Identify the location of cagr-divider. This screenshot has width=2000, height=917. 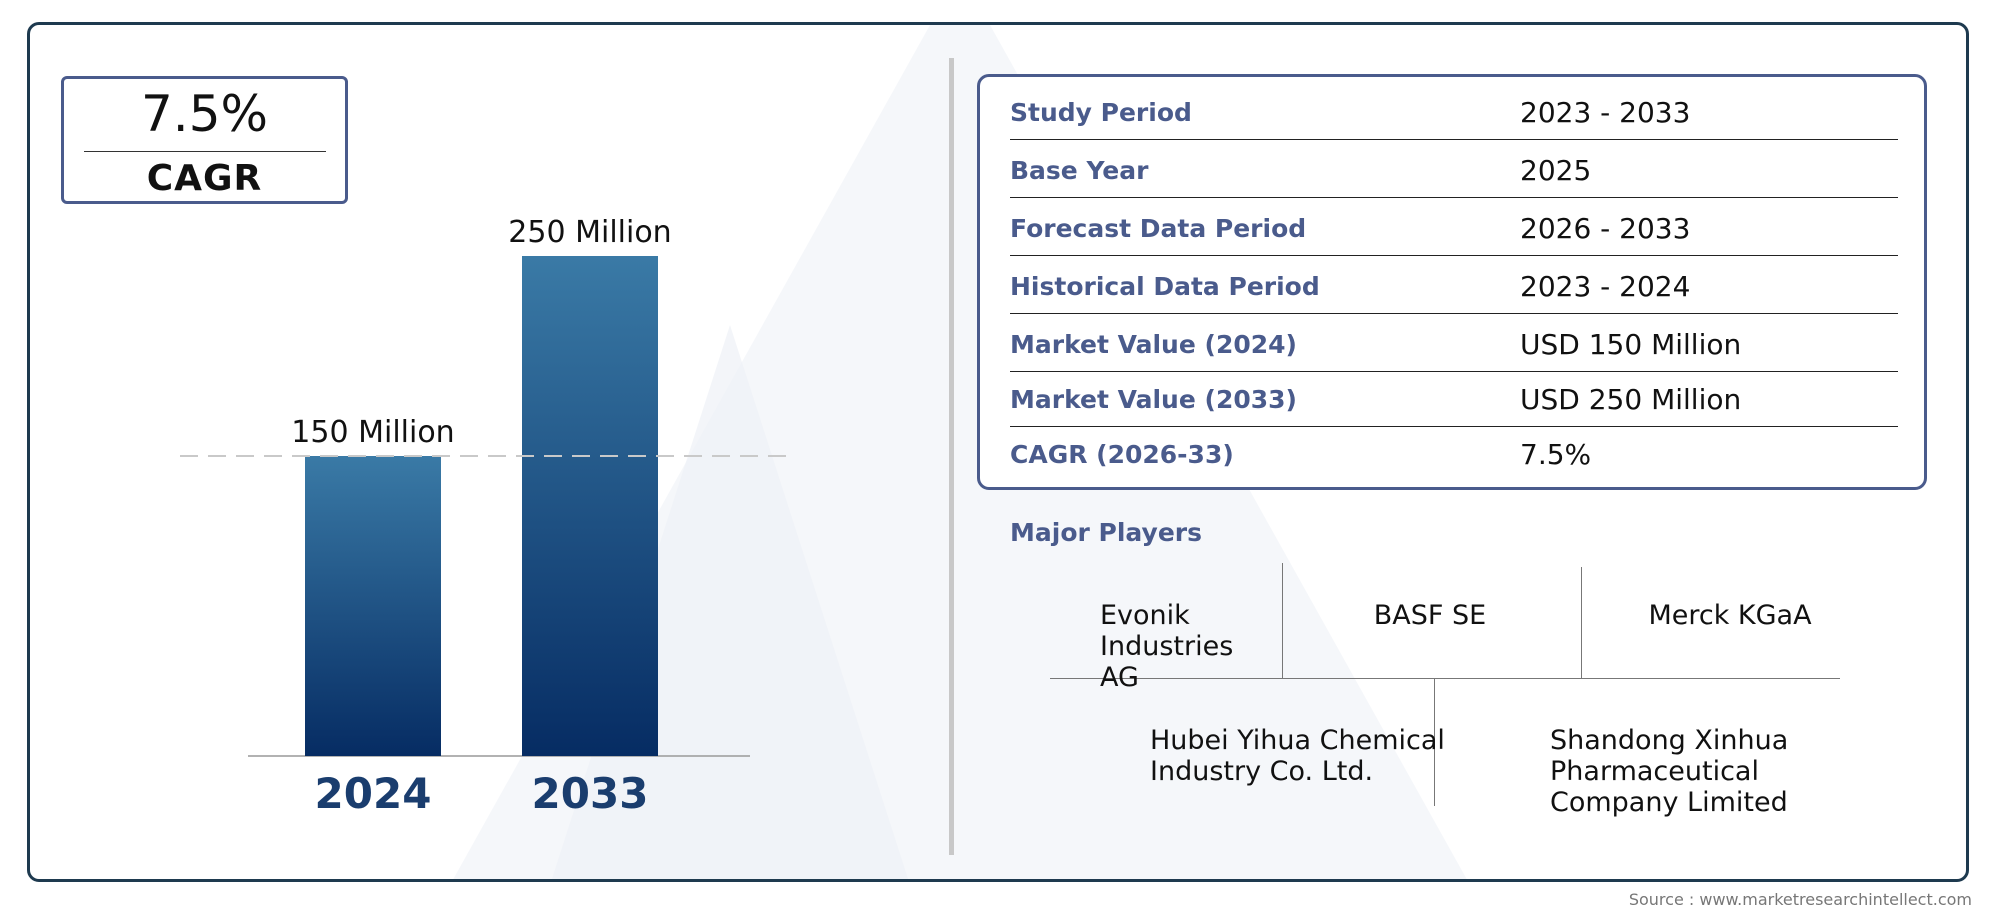
(204, 151).